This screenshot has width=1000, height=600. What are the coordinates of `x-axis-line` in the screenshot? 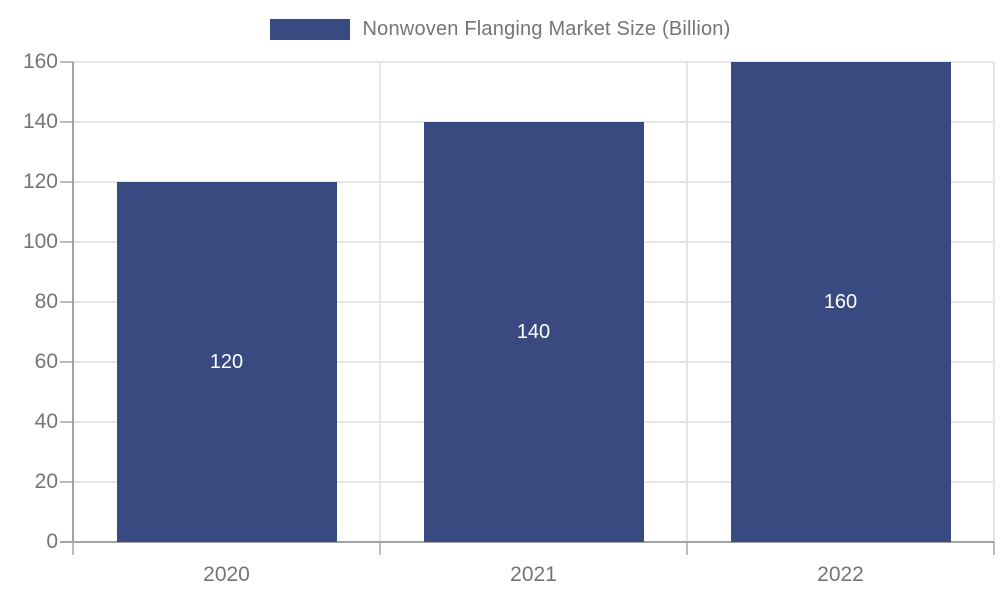 It's located at (527, 542).